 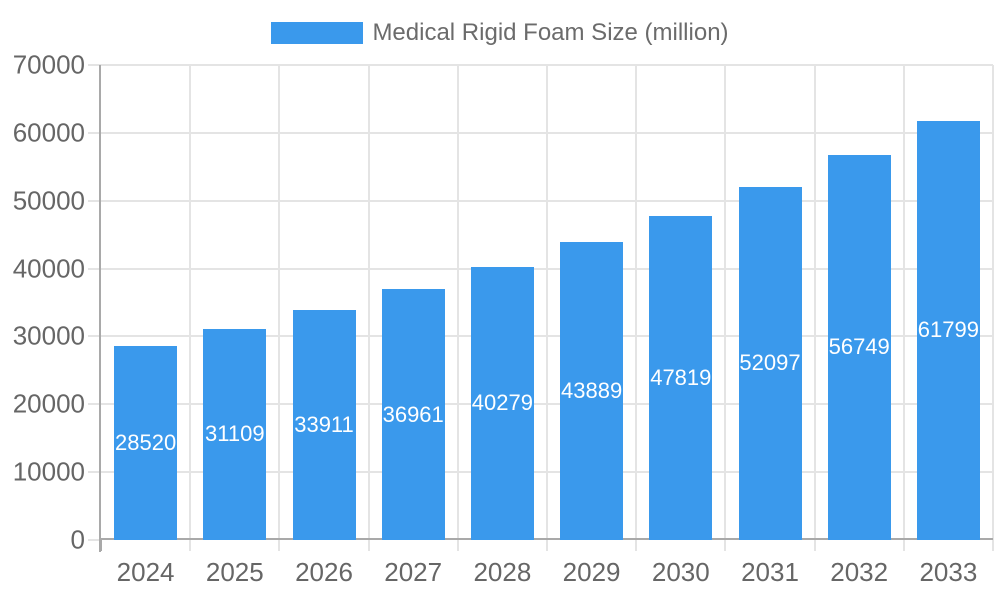 I want to click on y-axis-label: 20000, so click(x=48, y=403).